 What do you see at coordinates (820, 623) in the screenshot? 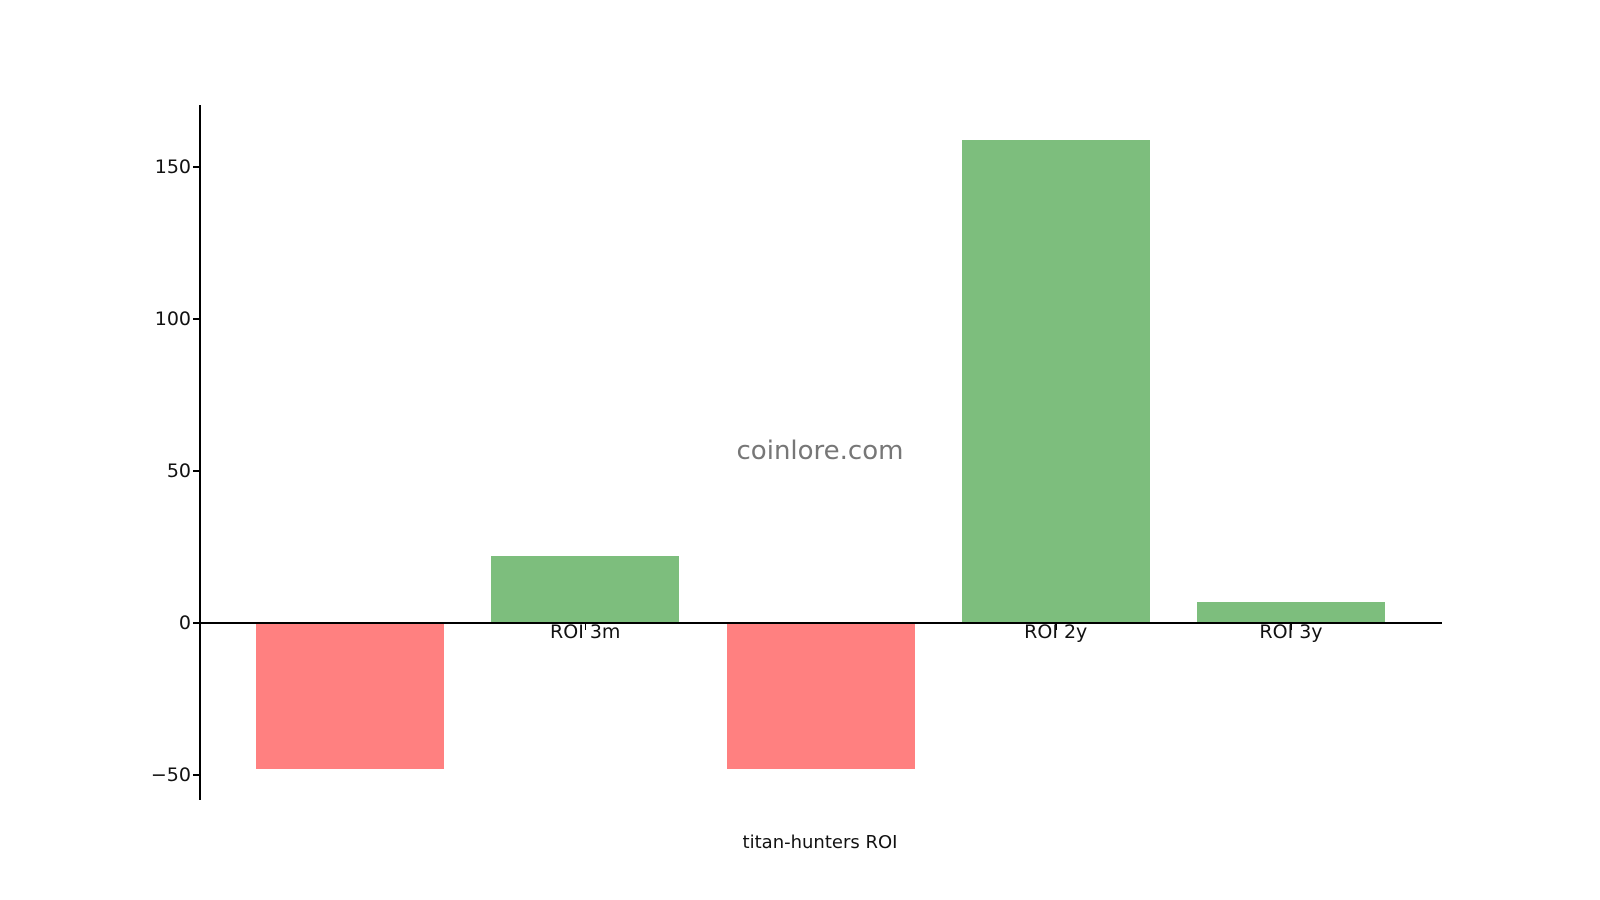
I see `x-axis-line` at bounding box center [820, 623].